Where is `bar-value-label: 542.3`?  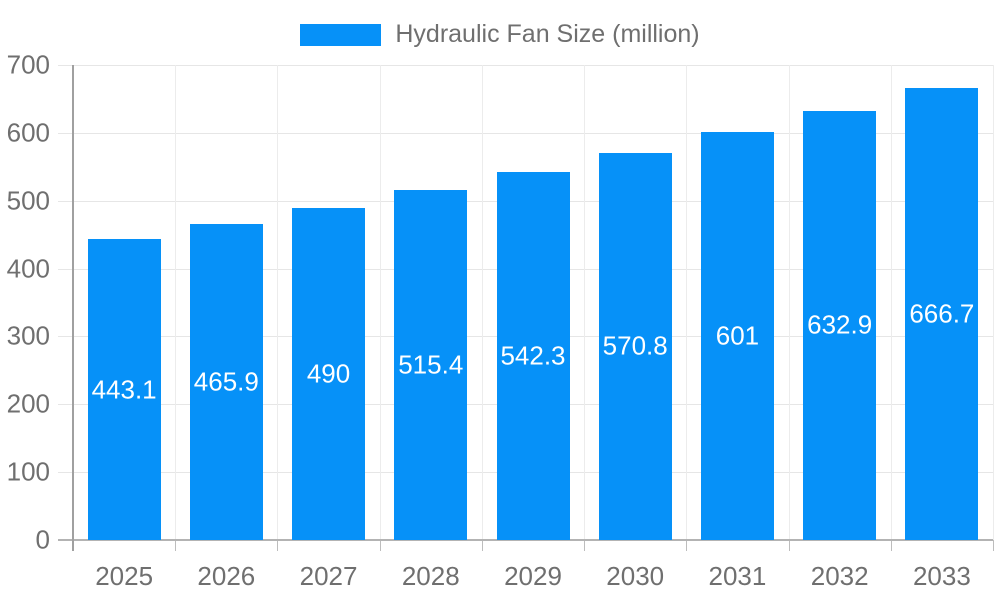 bar-value-label: 542.3 is located at coordinates (533, 355).